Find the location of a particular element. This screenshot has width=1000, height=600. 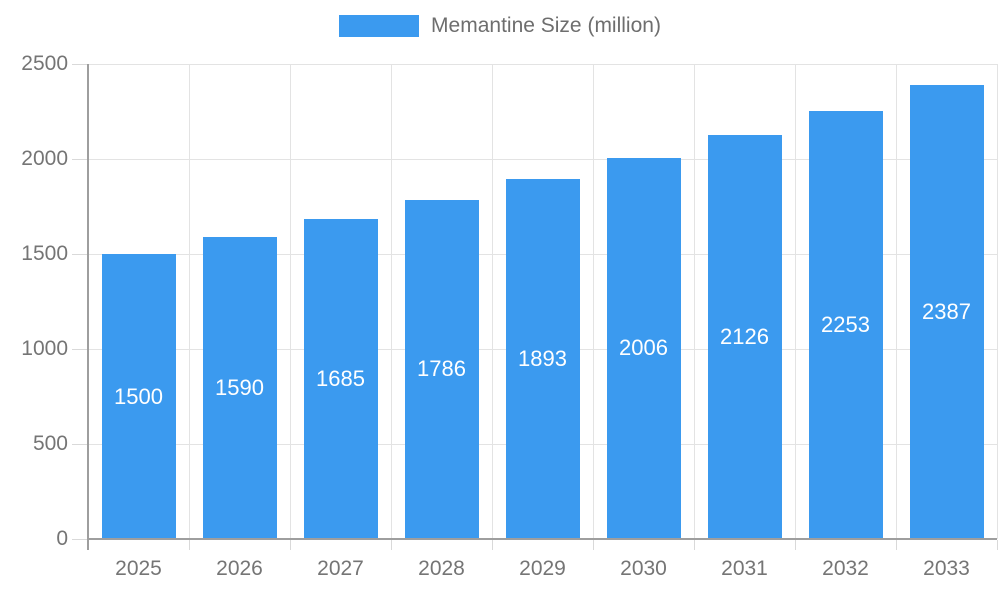

bar: 1685 is located at coordinates (340, 378).